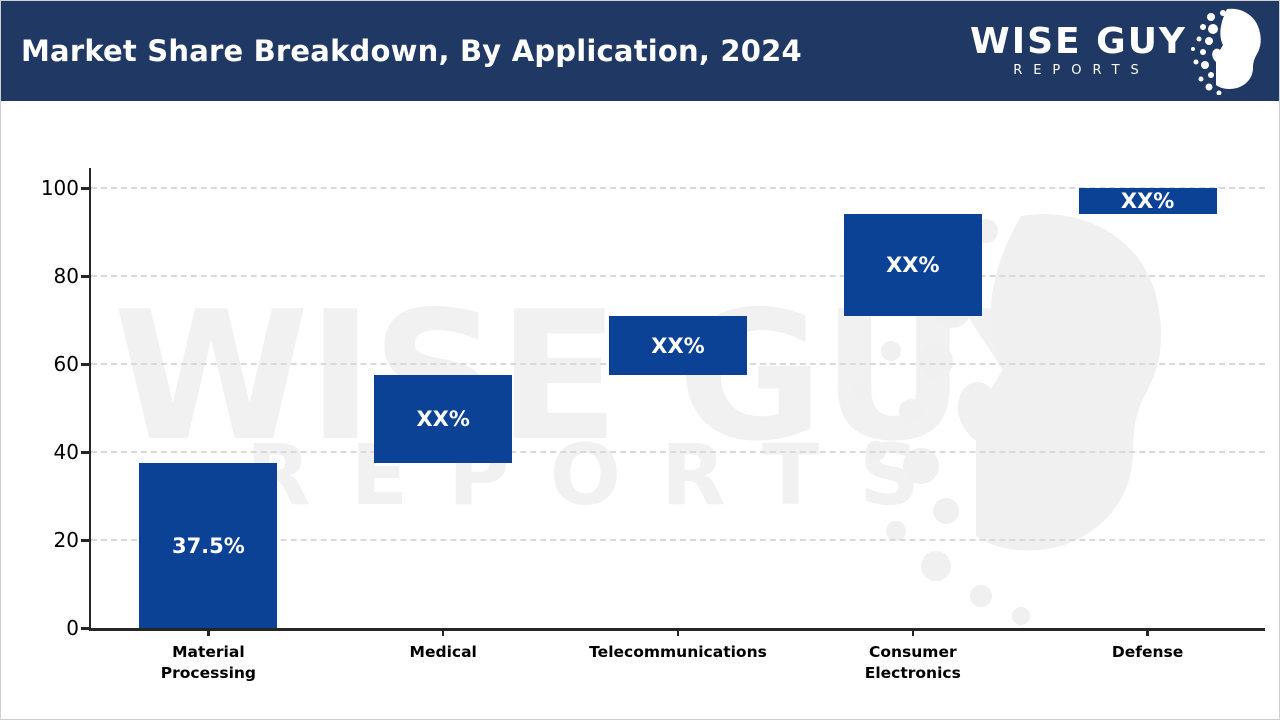 This screenshot has width=1280, height=720. Describe the element at coordinates (66, 452) in the screenshot. I see `y-tick-label-40: 40` at that location.